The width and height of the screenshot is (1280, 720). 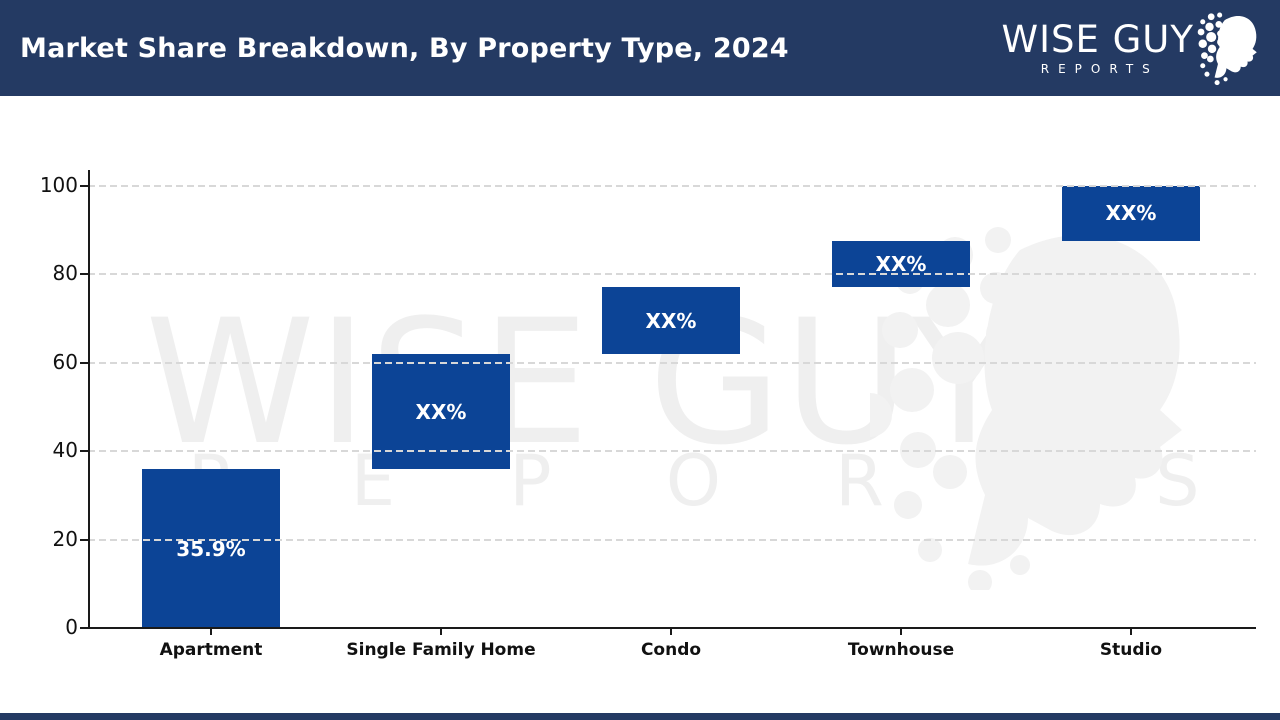 What do you see at coordinates (1131, 650) in the screenshot?
I see `x-category-label-studio: Studio` at bounding box center [1131, 650].